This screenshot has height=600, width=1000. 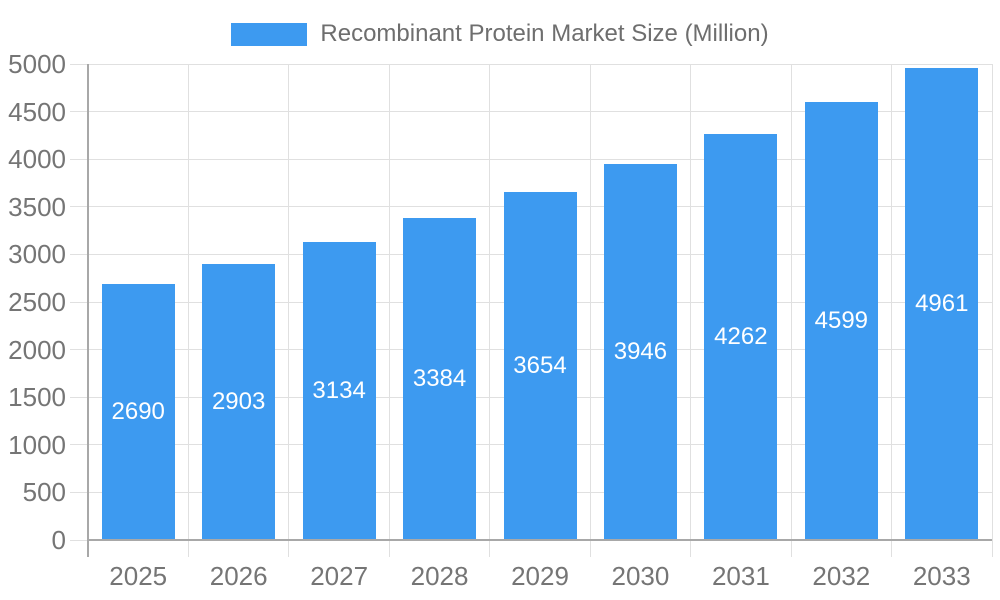 What do you see at coordinates (37, 111) in the screenshot?
I see `y-axis-label: 4500` at bounding box center [37, 111].